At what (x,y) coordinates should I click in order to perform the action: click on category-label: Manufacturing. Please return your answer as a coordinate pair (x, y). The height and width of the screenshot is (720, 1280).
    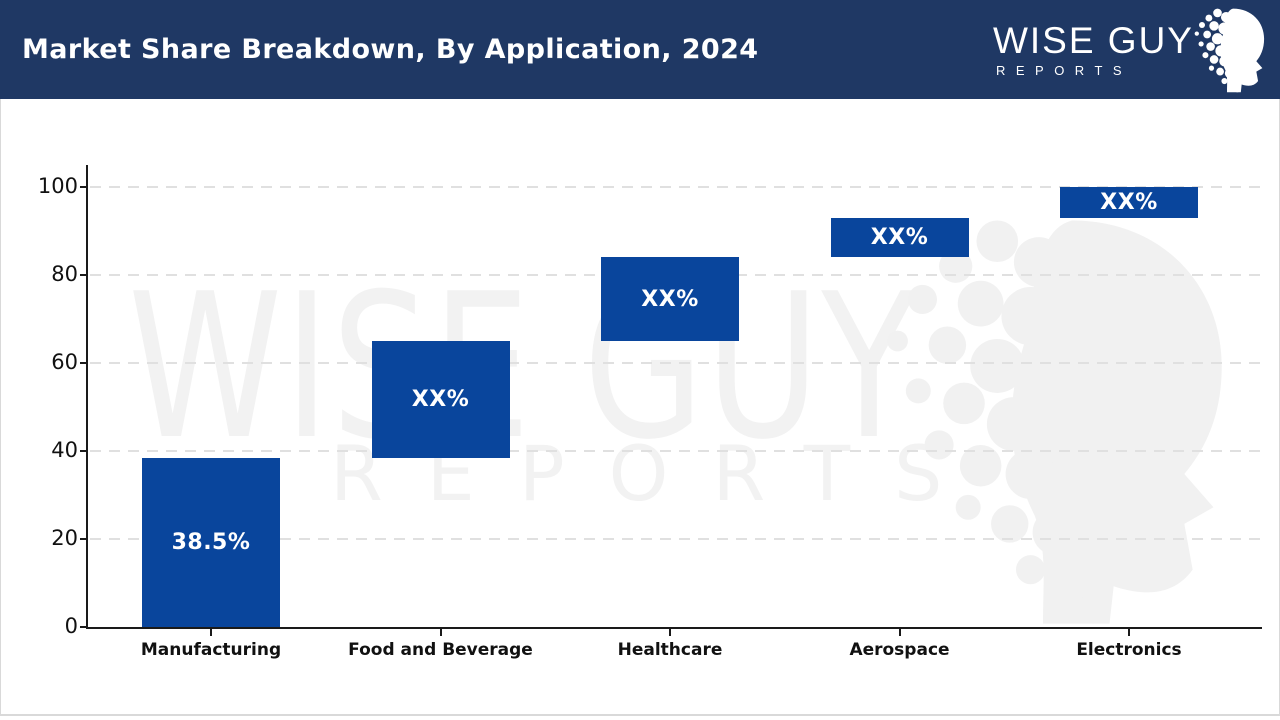
    Looking at the image, I should click on (211, 650).